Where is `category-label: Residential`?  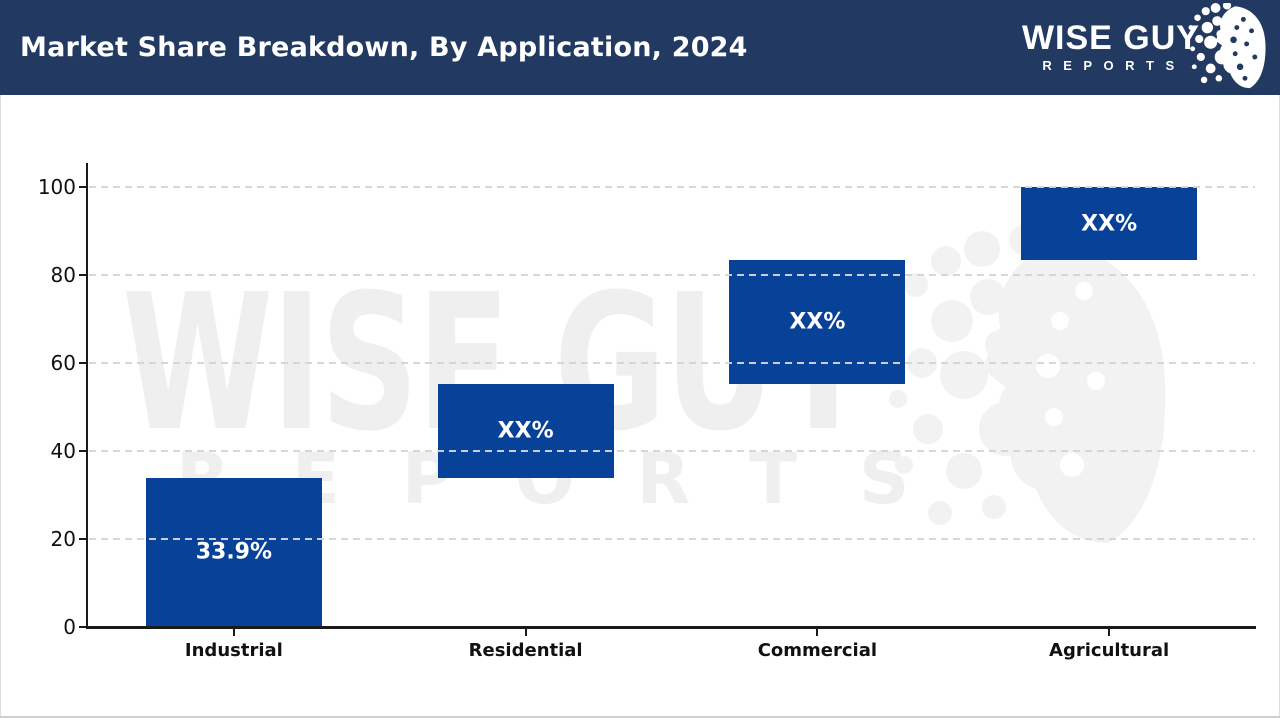 category-label: Residential is located at coordinates (525, 650).